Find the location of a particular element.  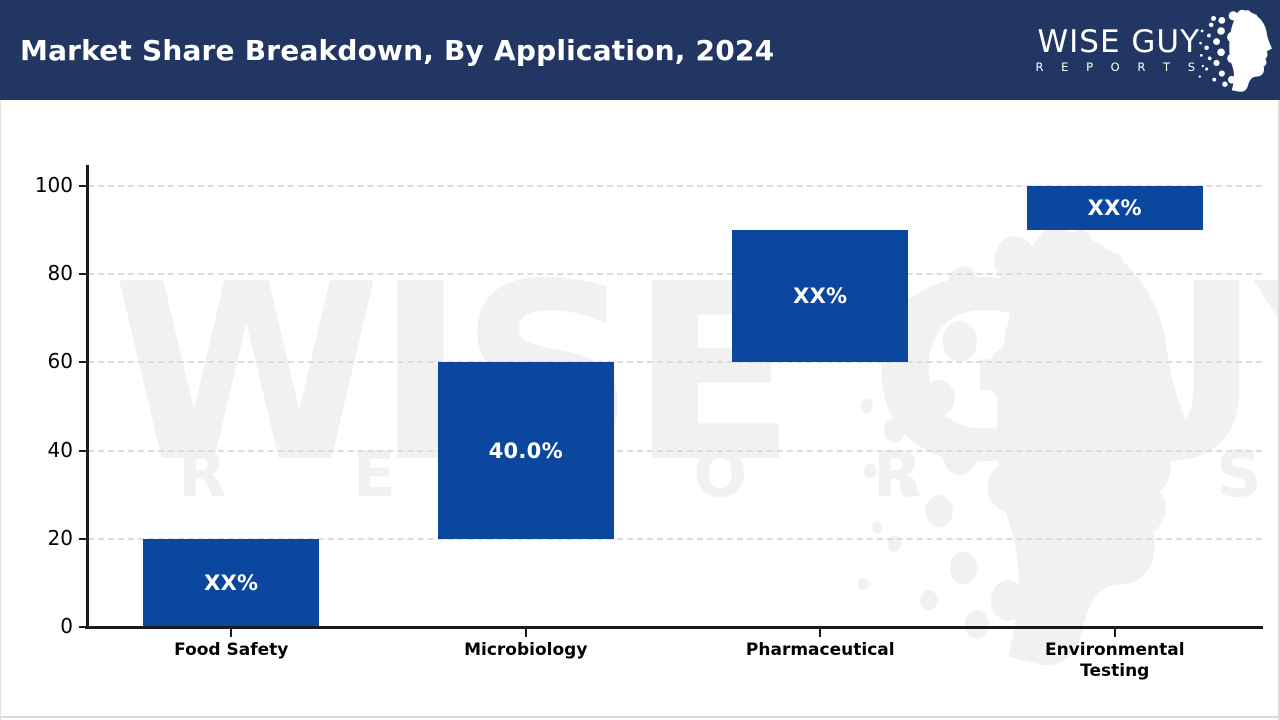

x-category-label-environmental-testing: Environmental Testing is located at coordinates (1114, 660).